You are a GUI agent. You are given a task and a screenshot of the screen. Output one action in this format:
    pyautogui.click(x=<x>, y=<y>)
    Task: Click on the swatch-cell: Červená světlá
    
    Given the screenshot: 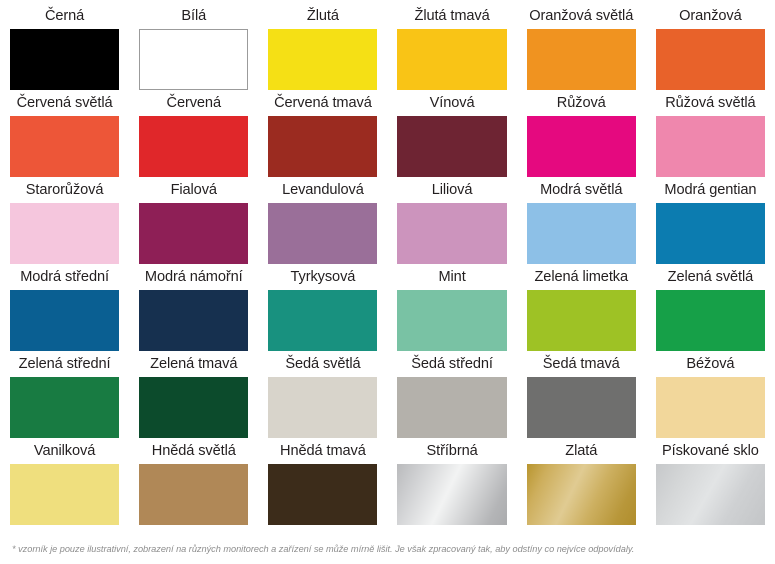 What is the action you would take?
    pyautogui.click(x=65, y=134)
    